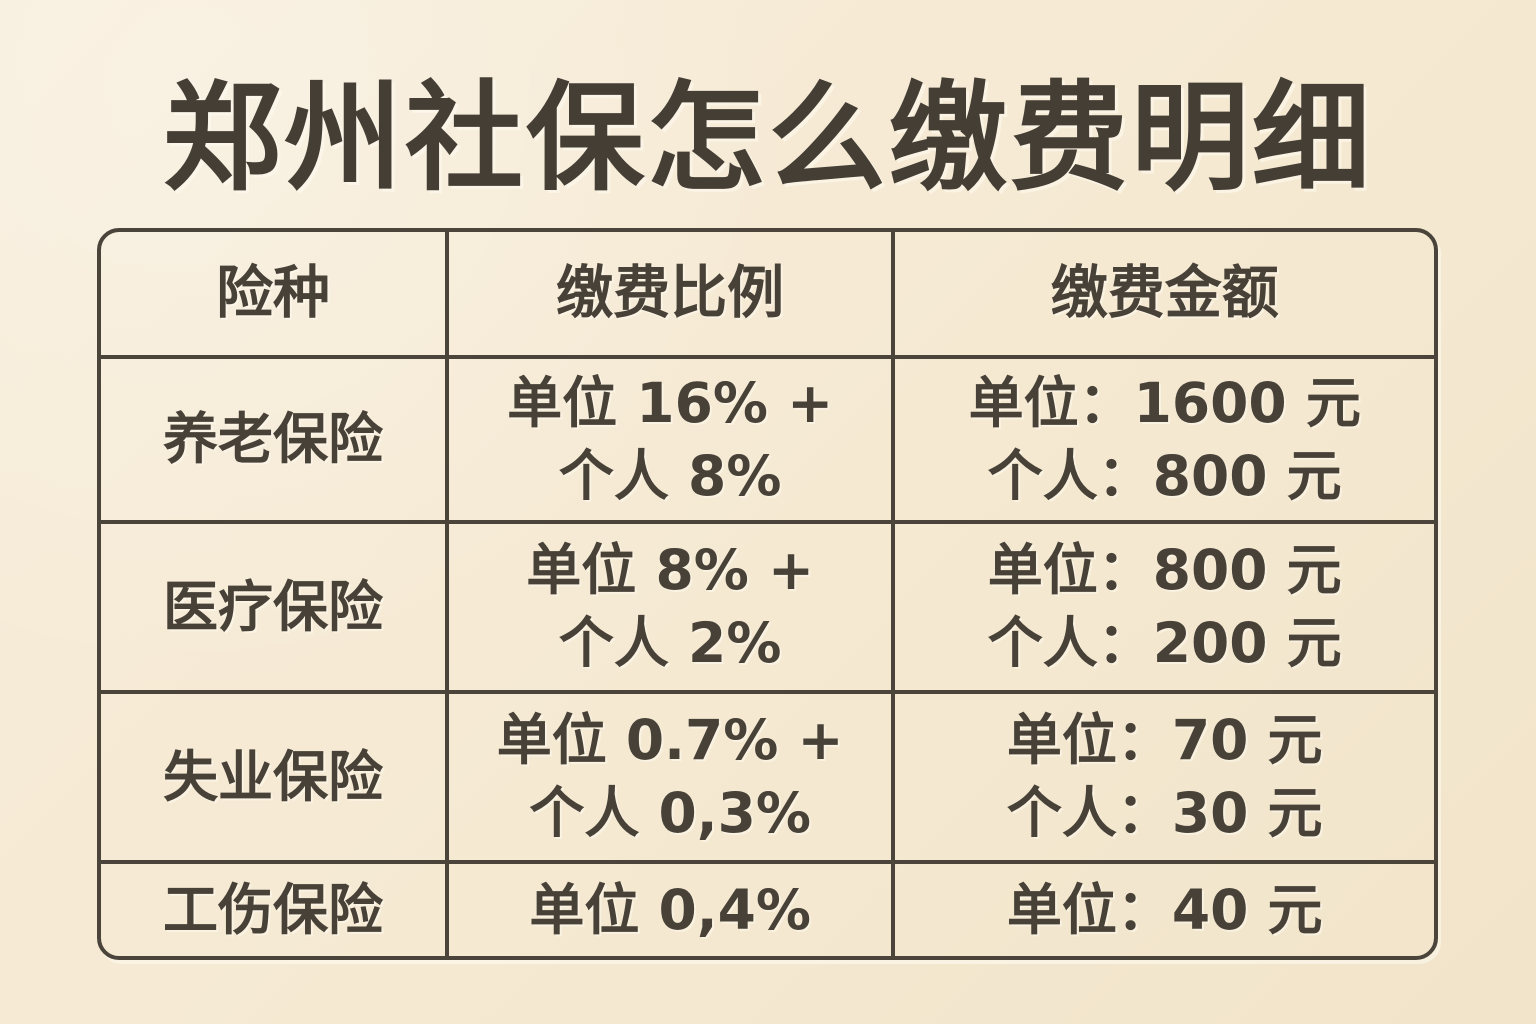  Describe the element at coordinates (1162, 437) in the screenshot. I see `cell-amount-pension: 单位：1600 元 个人：800 元` at that location.